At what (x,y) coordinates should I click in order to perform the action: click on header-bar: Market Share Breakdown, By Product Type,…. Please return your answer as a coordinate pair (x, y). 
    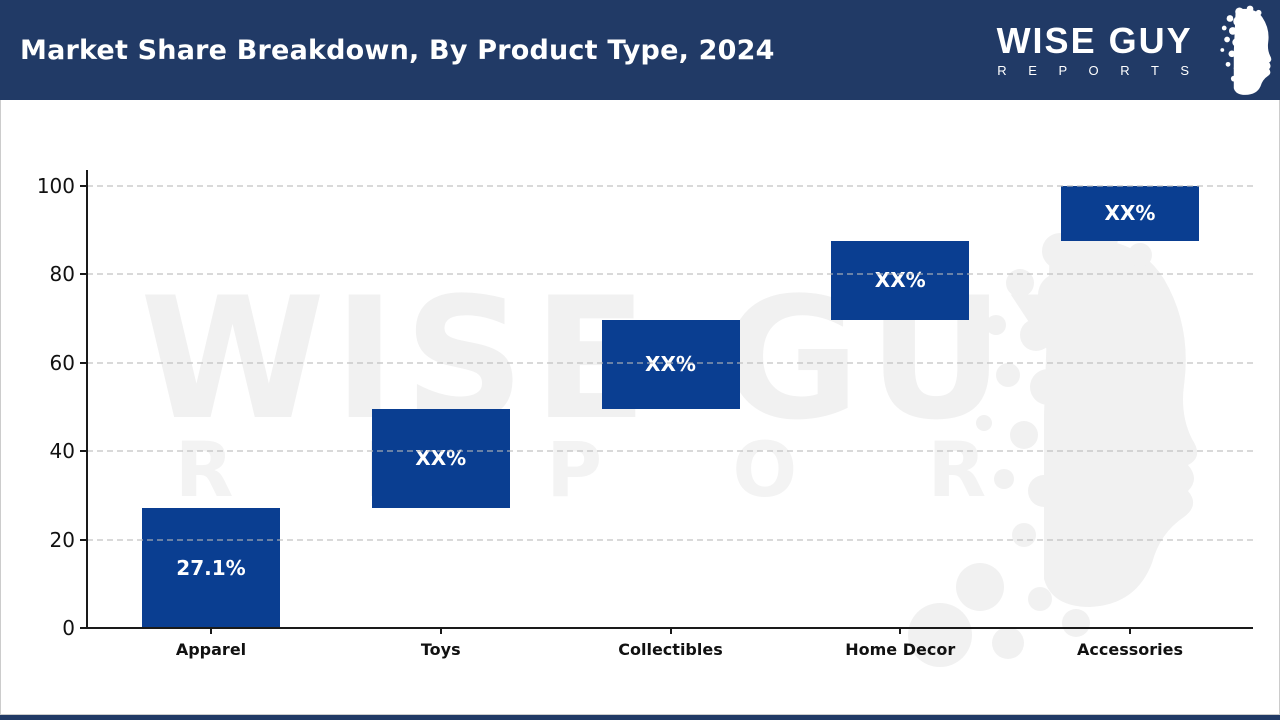
    Looking at the image, I should click on (640, 50).